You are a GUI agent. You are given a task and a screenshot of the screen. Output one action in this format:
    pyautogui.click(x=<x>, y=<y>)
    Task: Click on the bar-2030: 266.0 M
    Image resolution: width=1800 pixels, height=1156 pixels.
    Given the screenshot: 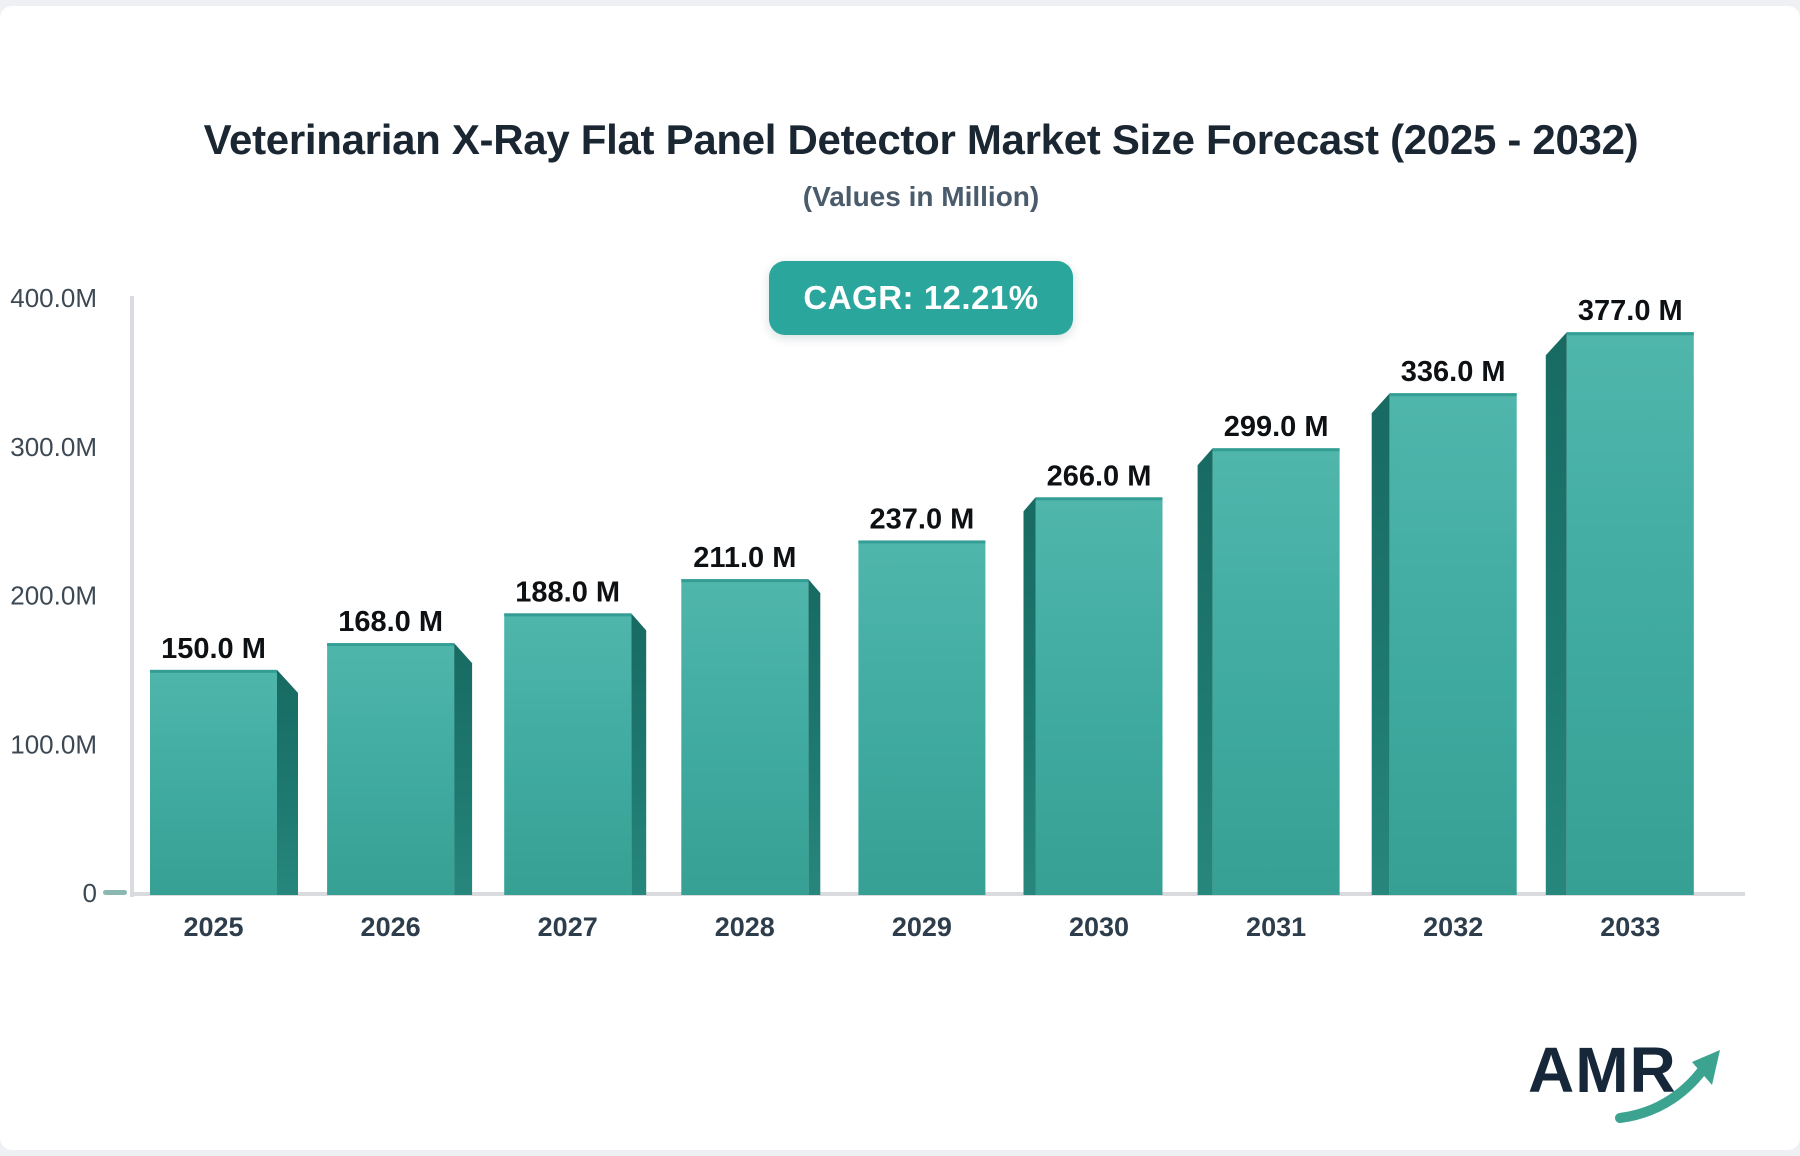 What is the action you would take?
    pyautogui.click(x=1093, y=677)
    